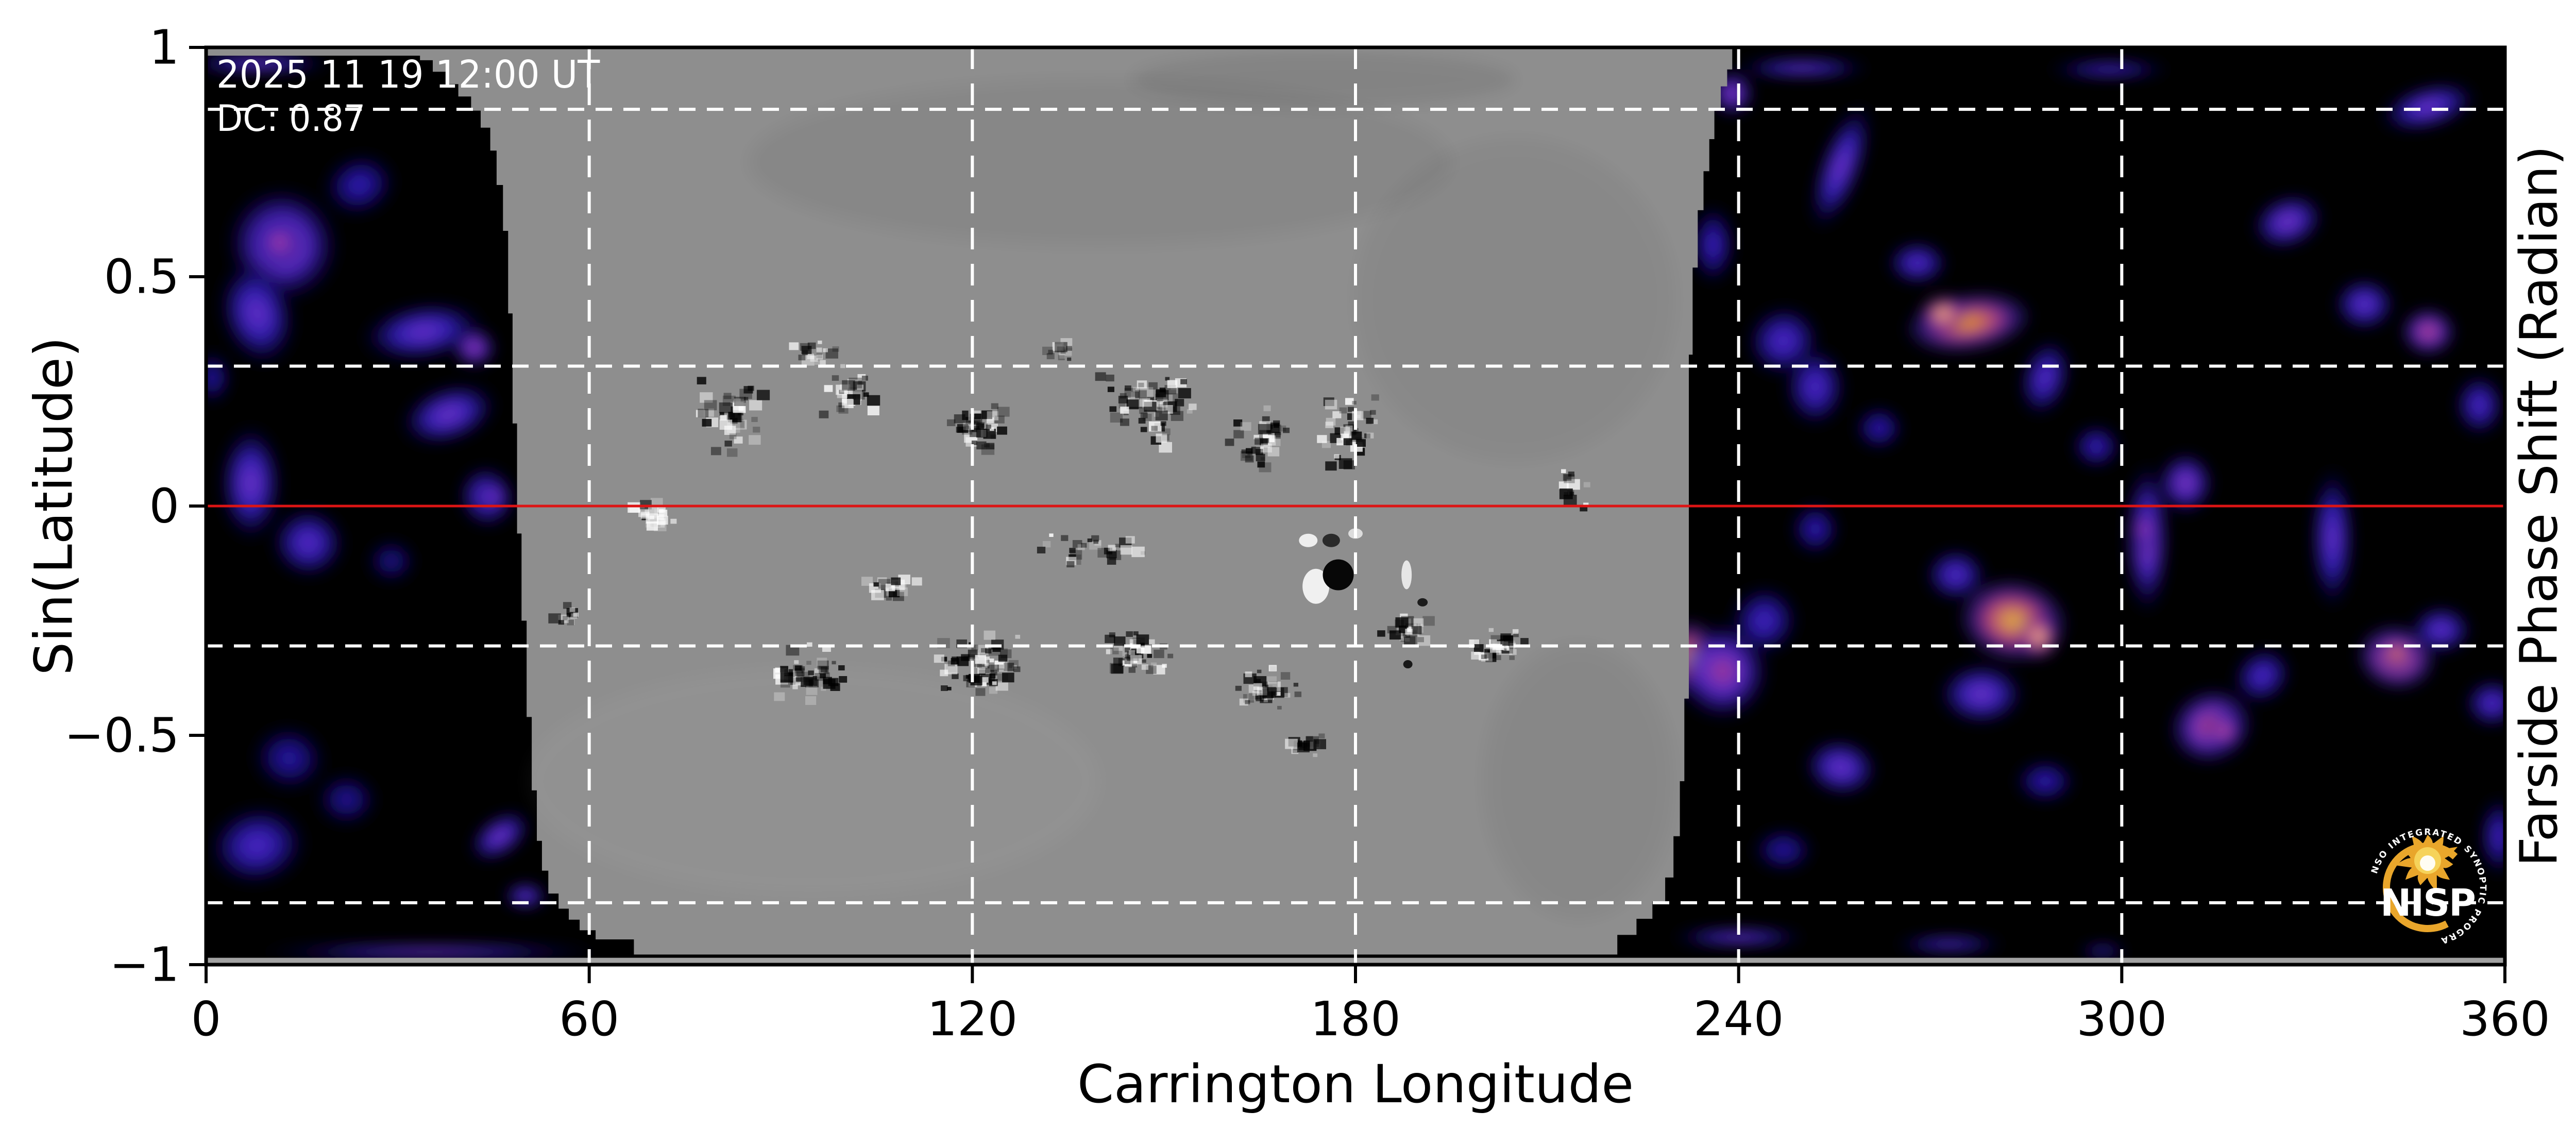 The height and width of the screenshot is (1128, 2576). Describe the element at coordinates (1356, 1084) in the screenshot. I see `x-axis-title: Carrington Longitude` at that location.